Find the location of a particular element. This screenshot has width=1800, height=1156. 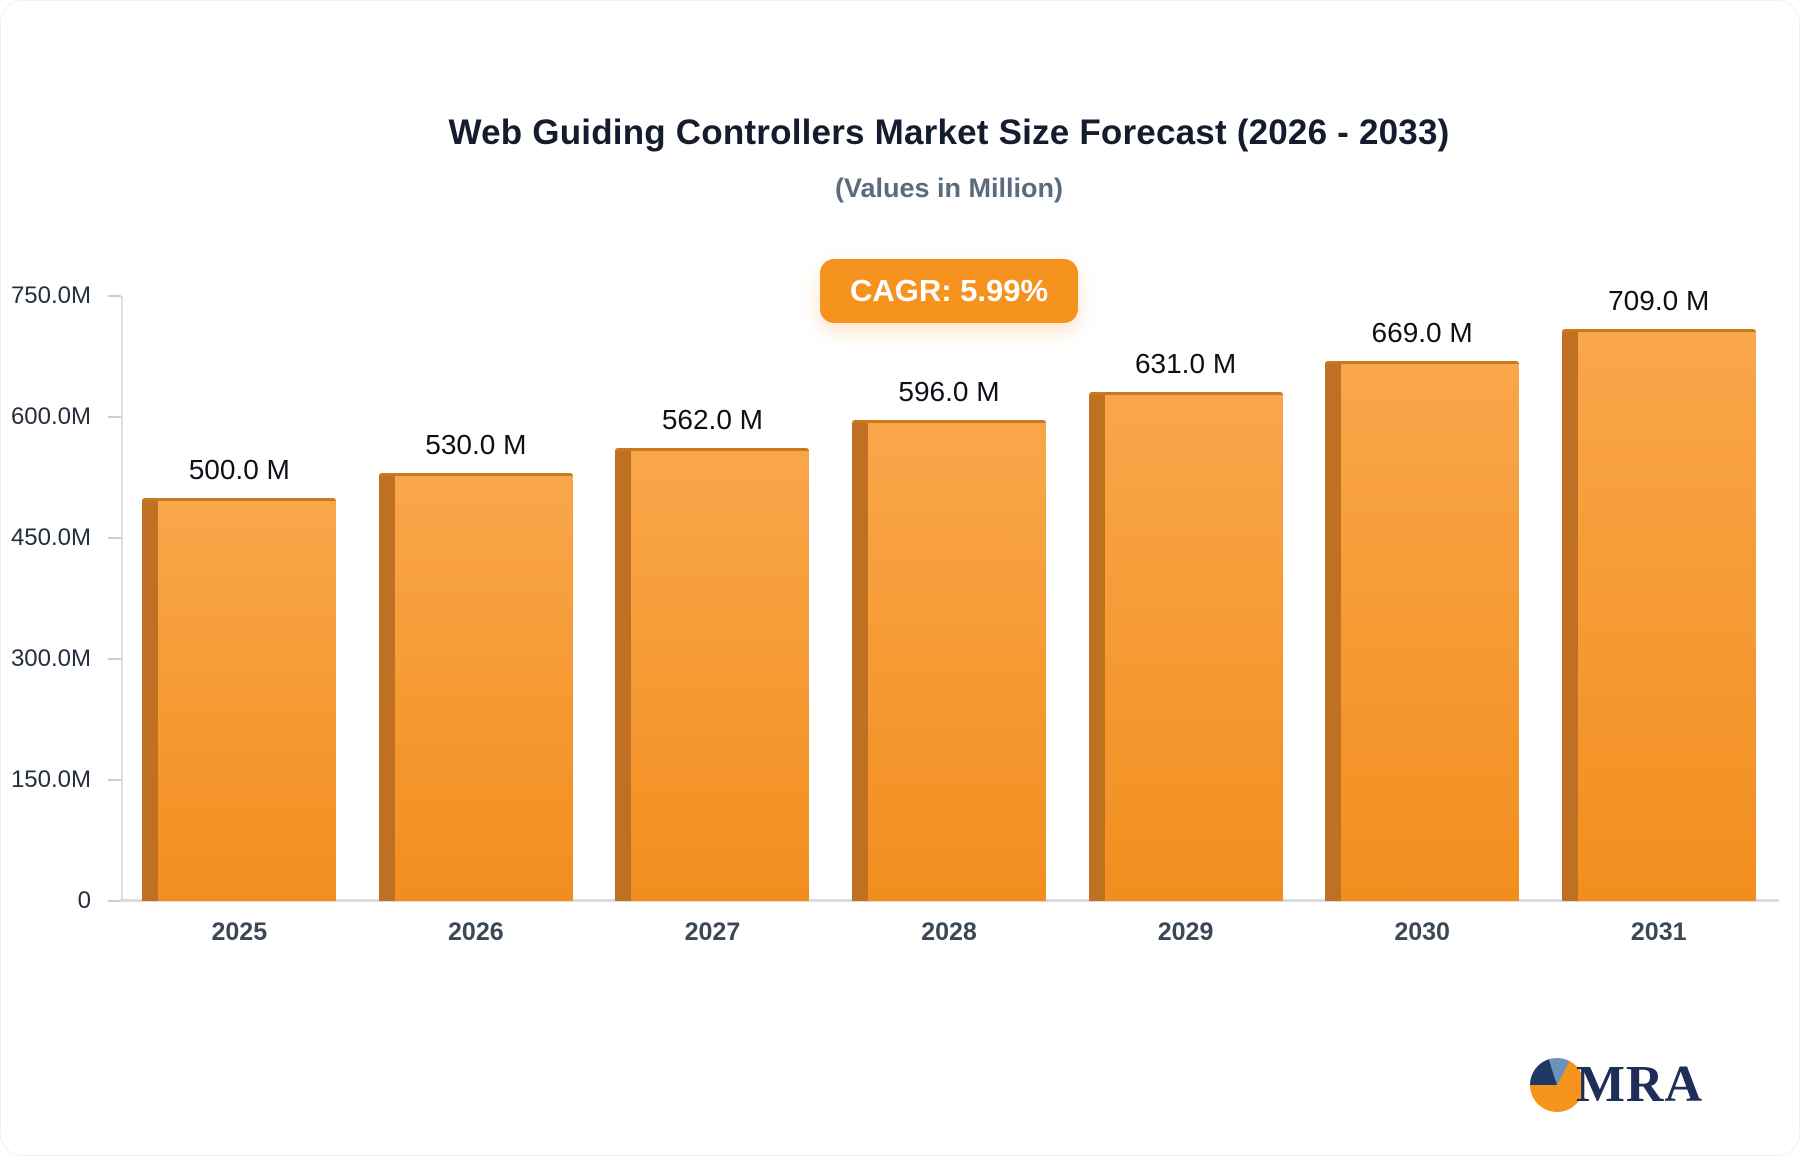

bar-value-label: 709.0 M is located at coordinates (1659, 301).